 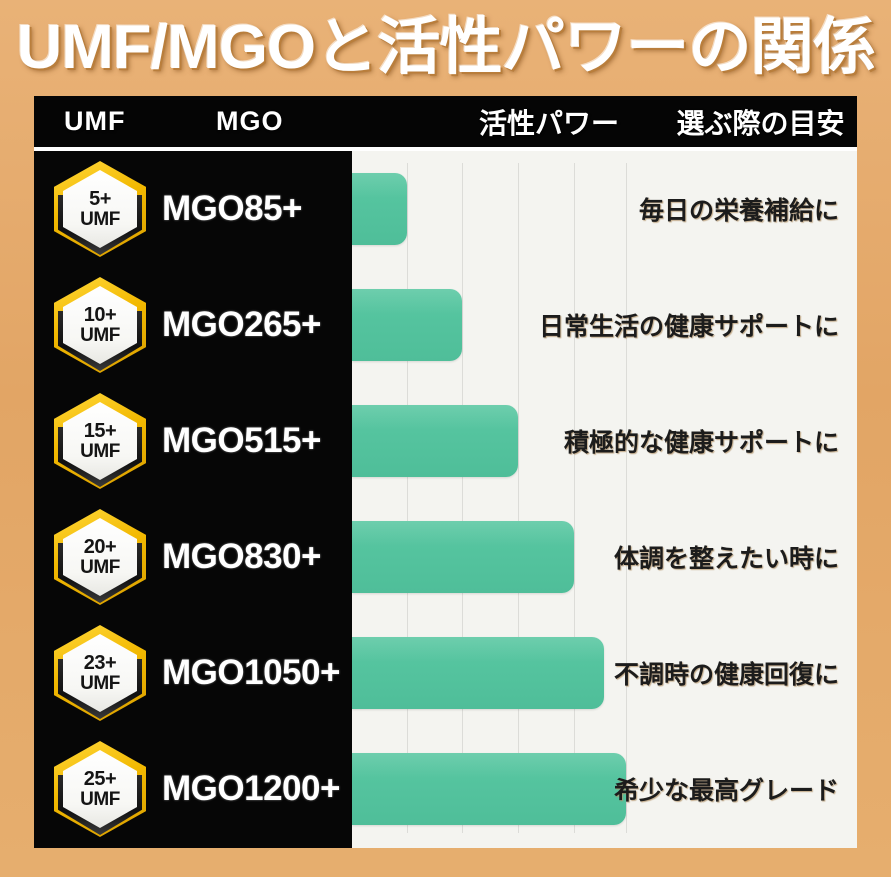 I want to click on umf-badge: 25+ UMF, so click(x=100, y=789).